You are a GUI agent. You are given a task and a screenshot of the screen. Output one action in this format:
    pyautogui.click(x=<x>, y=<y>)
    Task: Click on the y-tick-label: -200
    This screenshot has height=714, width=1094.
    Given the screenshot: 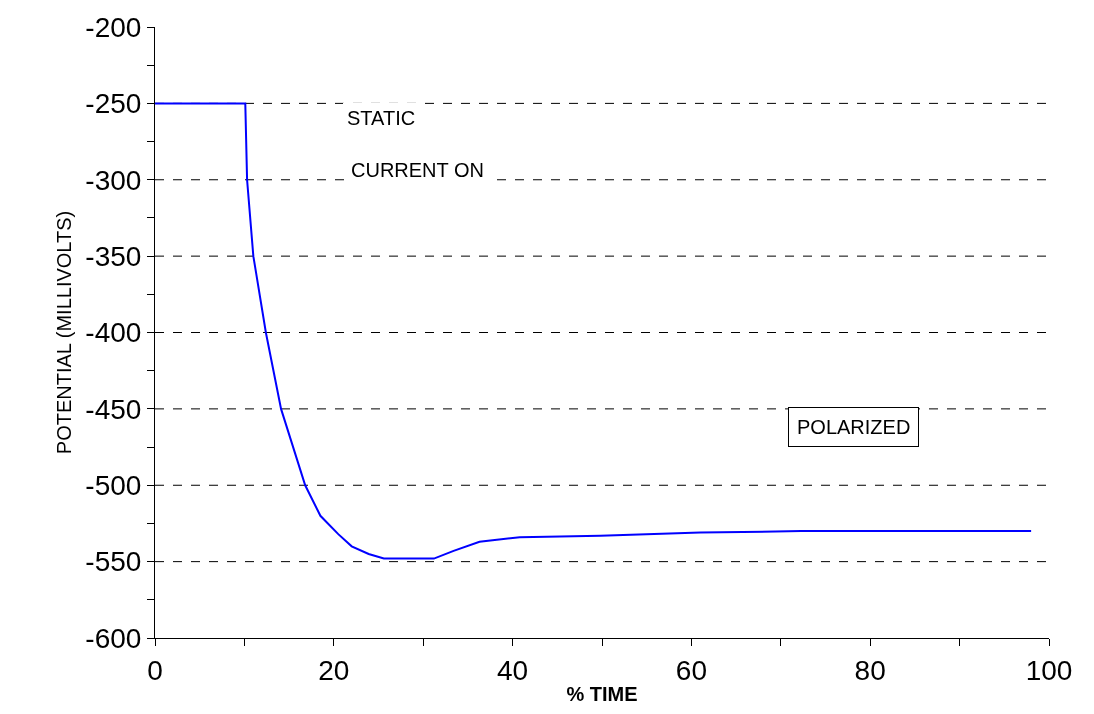 What is the action you would take?
    pyautogui.click(x=113, y=27)
    